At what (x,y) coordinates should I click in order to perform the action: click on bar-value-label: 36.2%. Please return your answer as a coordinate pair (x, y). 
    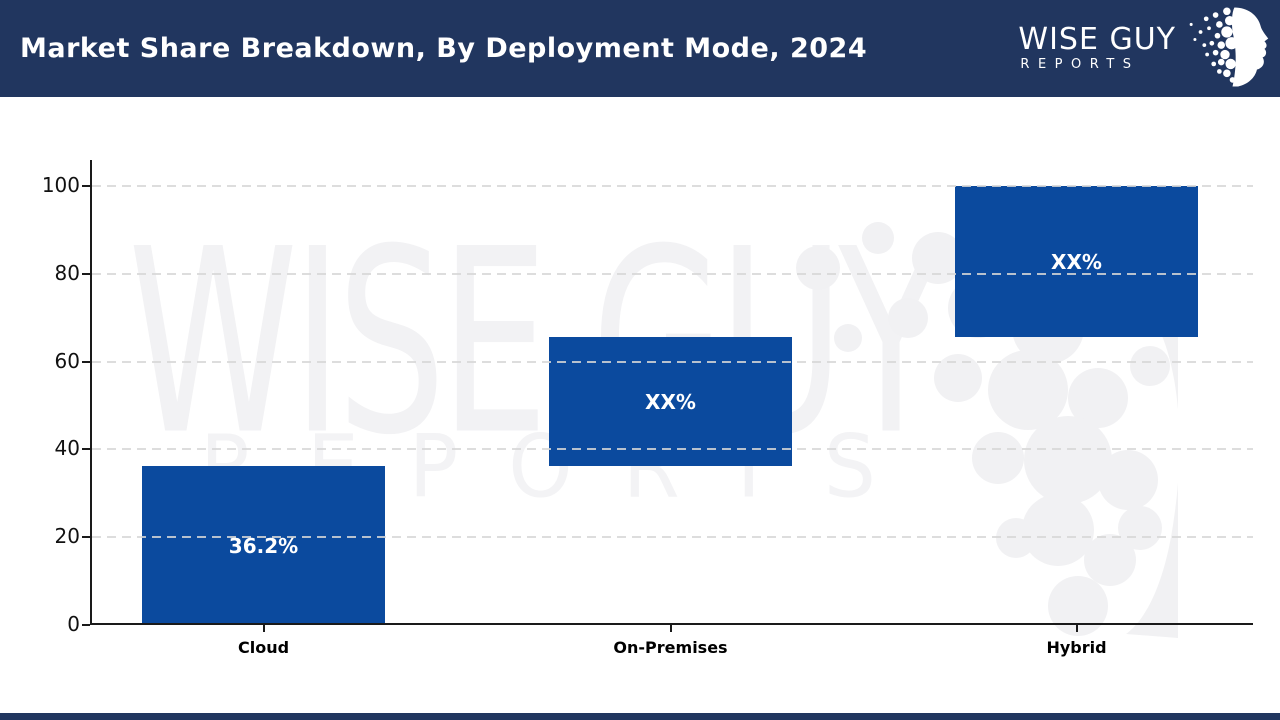
    Looking at the image, I should click on (263, 545).